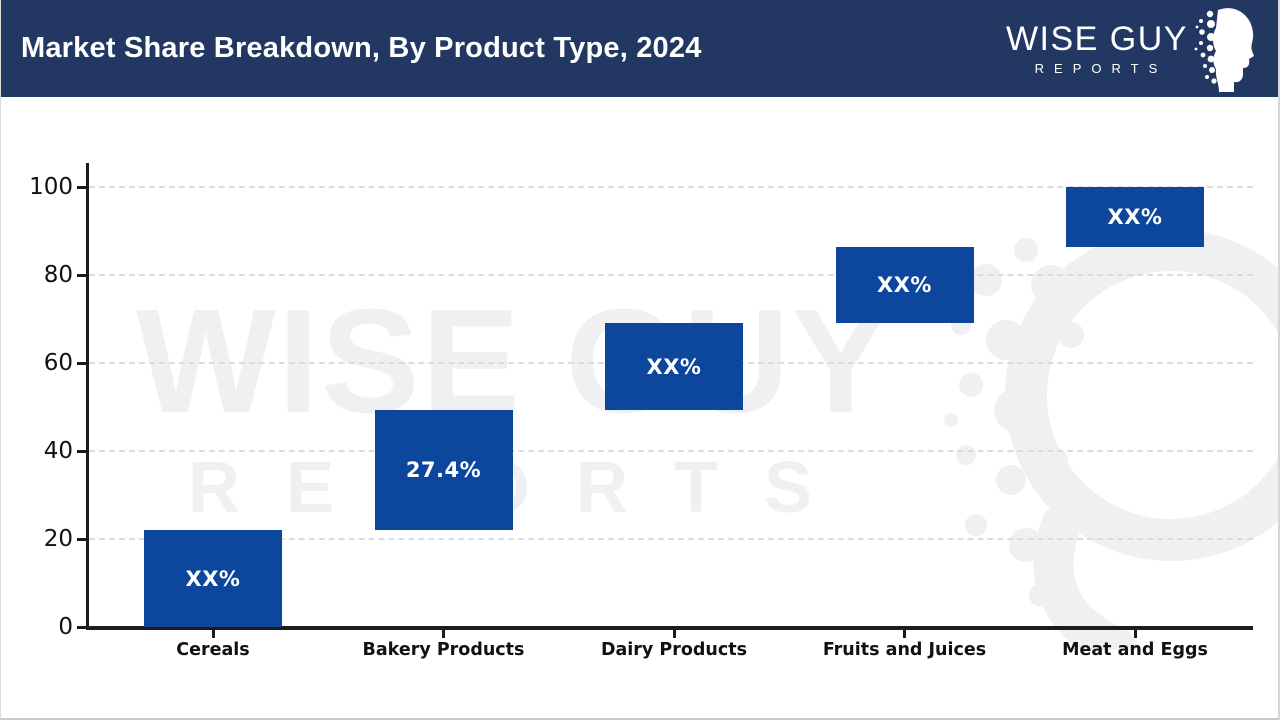 The width and height of the screenshot is (1280, 720). I want to click on y-tick-label: 100, so click(51, 187).